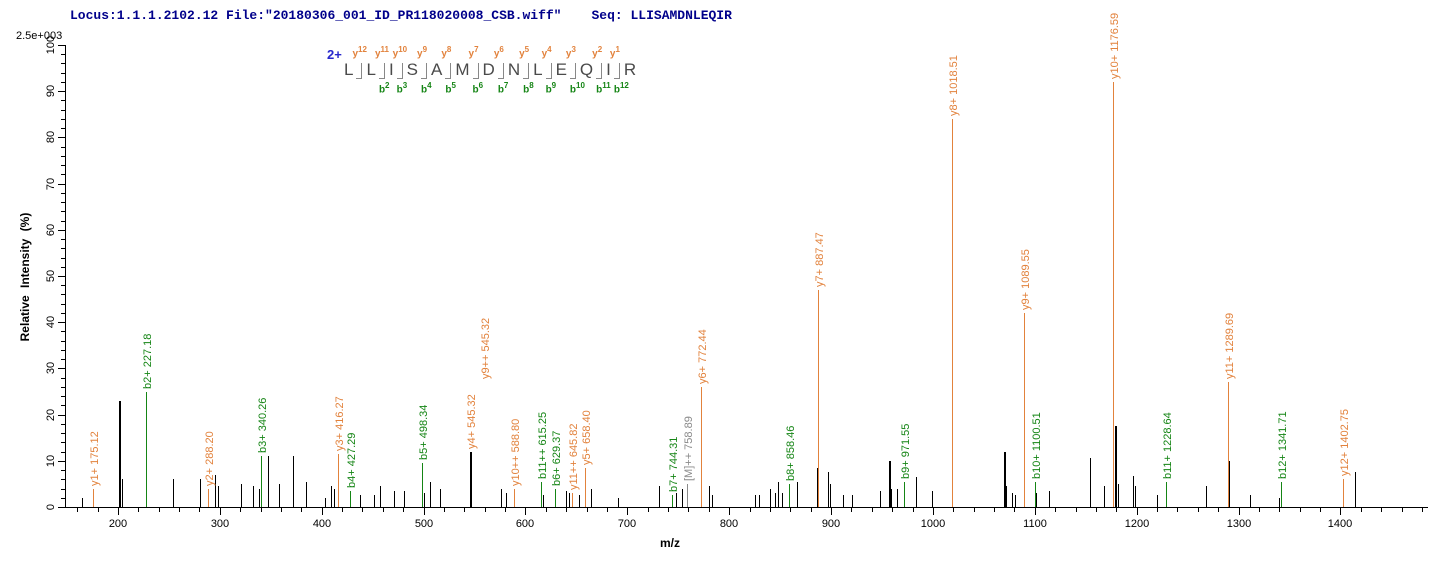 The image size is (1436, 566). I want to click on peak-label: y8+ 1018.51, so click(954, 85).